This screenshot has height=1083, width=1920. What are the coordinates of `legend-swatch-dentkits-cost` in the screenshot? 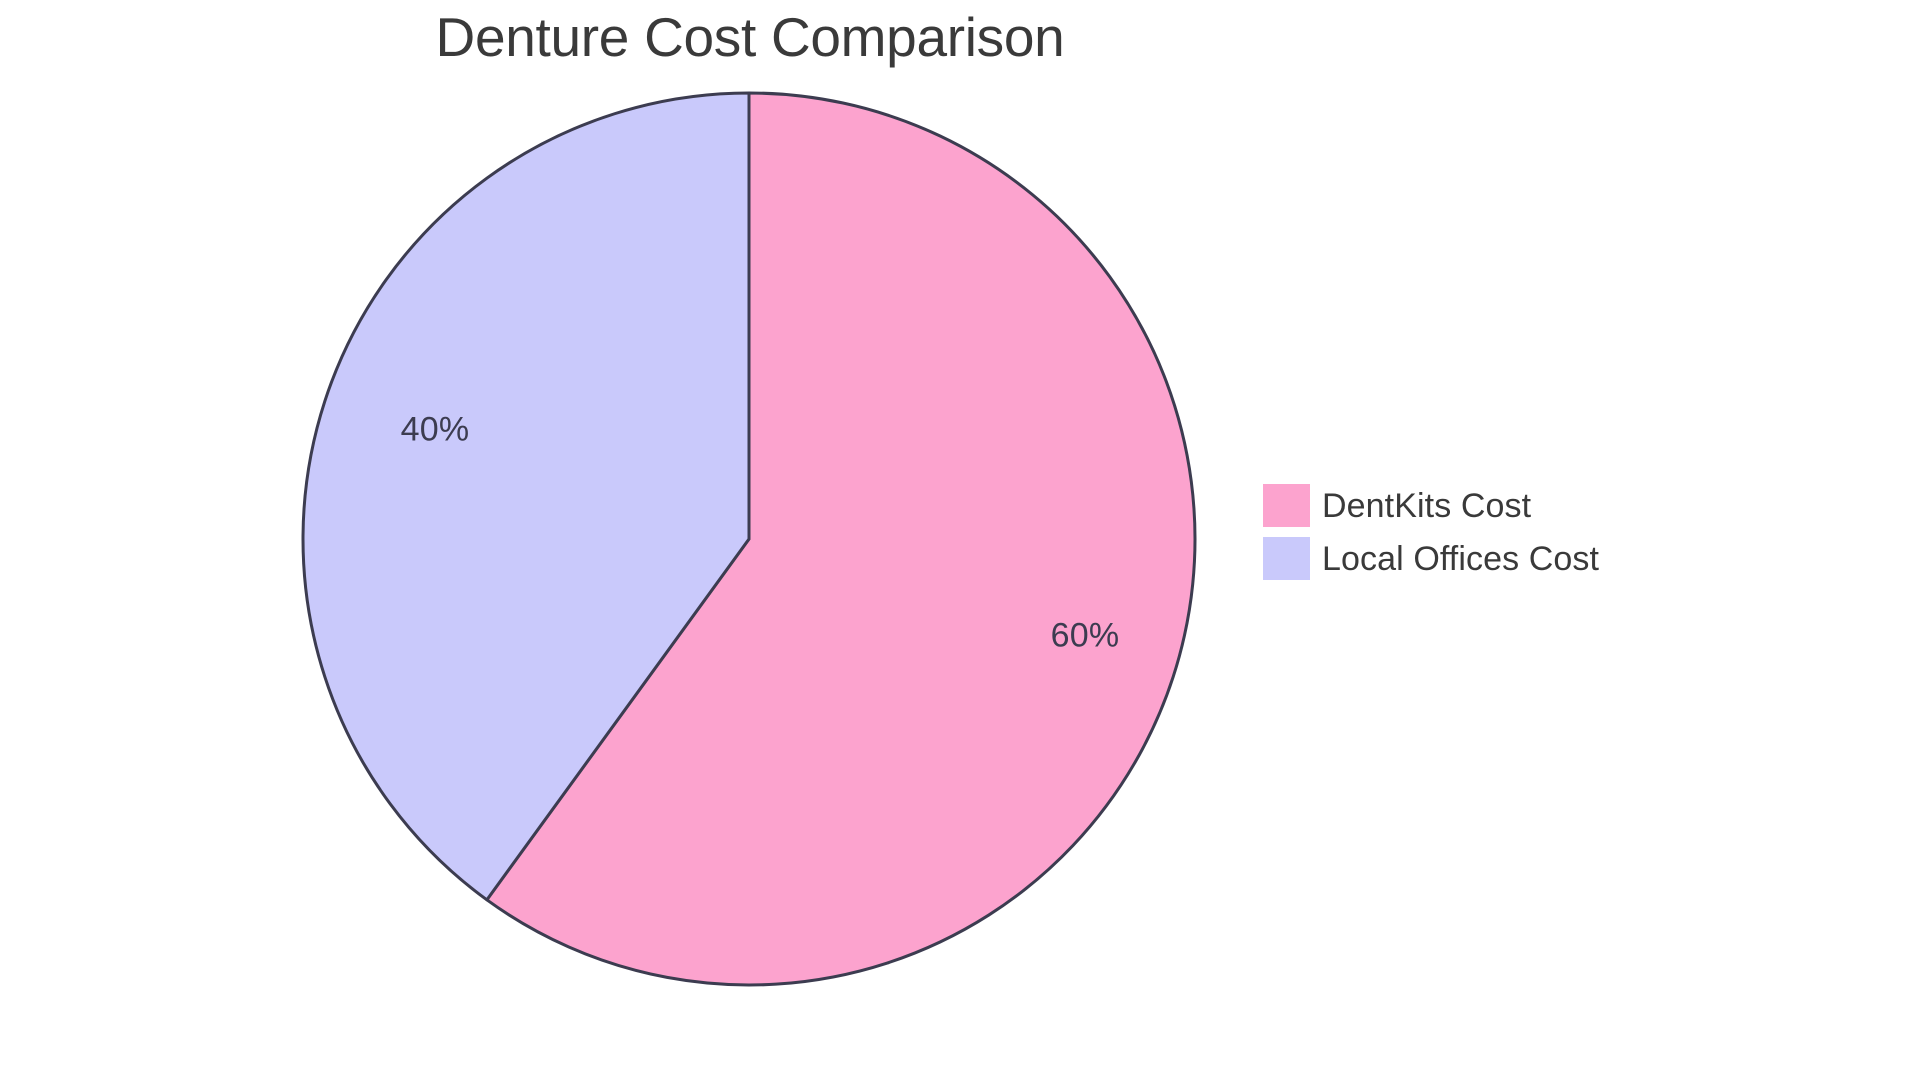 It's located at (1286, 505).